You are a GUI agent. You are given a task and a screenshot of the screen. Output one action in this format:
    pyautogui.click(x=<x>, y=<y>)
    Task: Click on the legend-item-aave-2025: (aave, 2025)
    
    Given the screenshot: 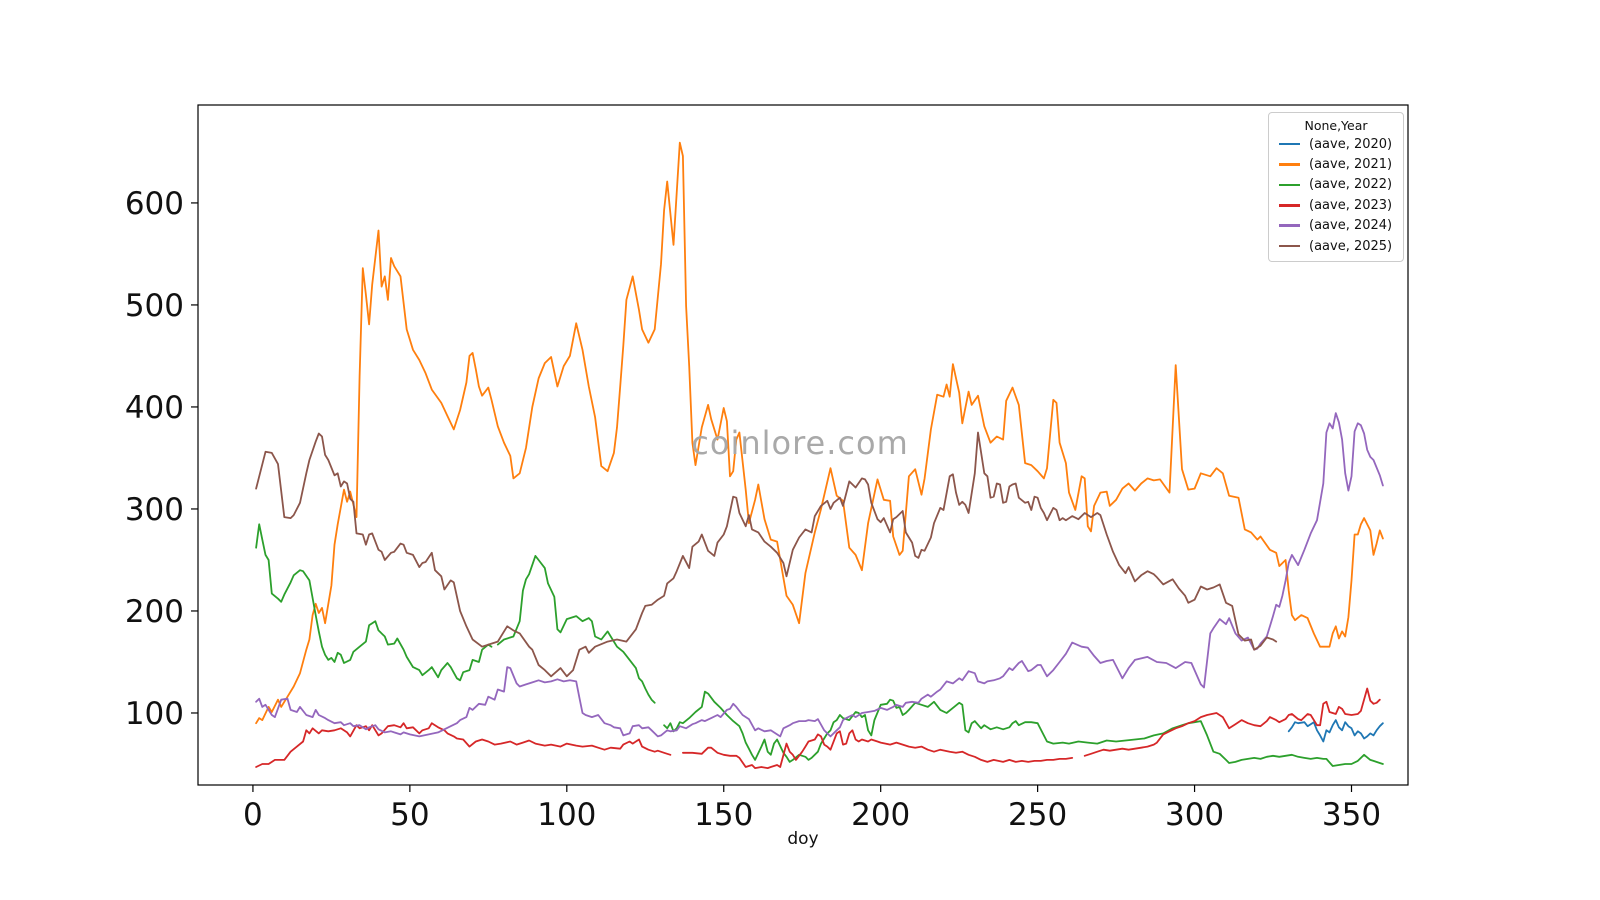 What is the action you would take?
    pyautogui.click(x=1336, y=246)
    